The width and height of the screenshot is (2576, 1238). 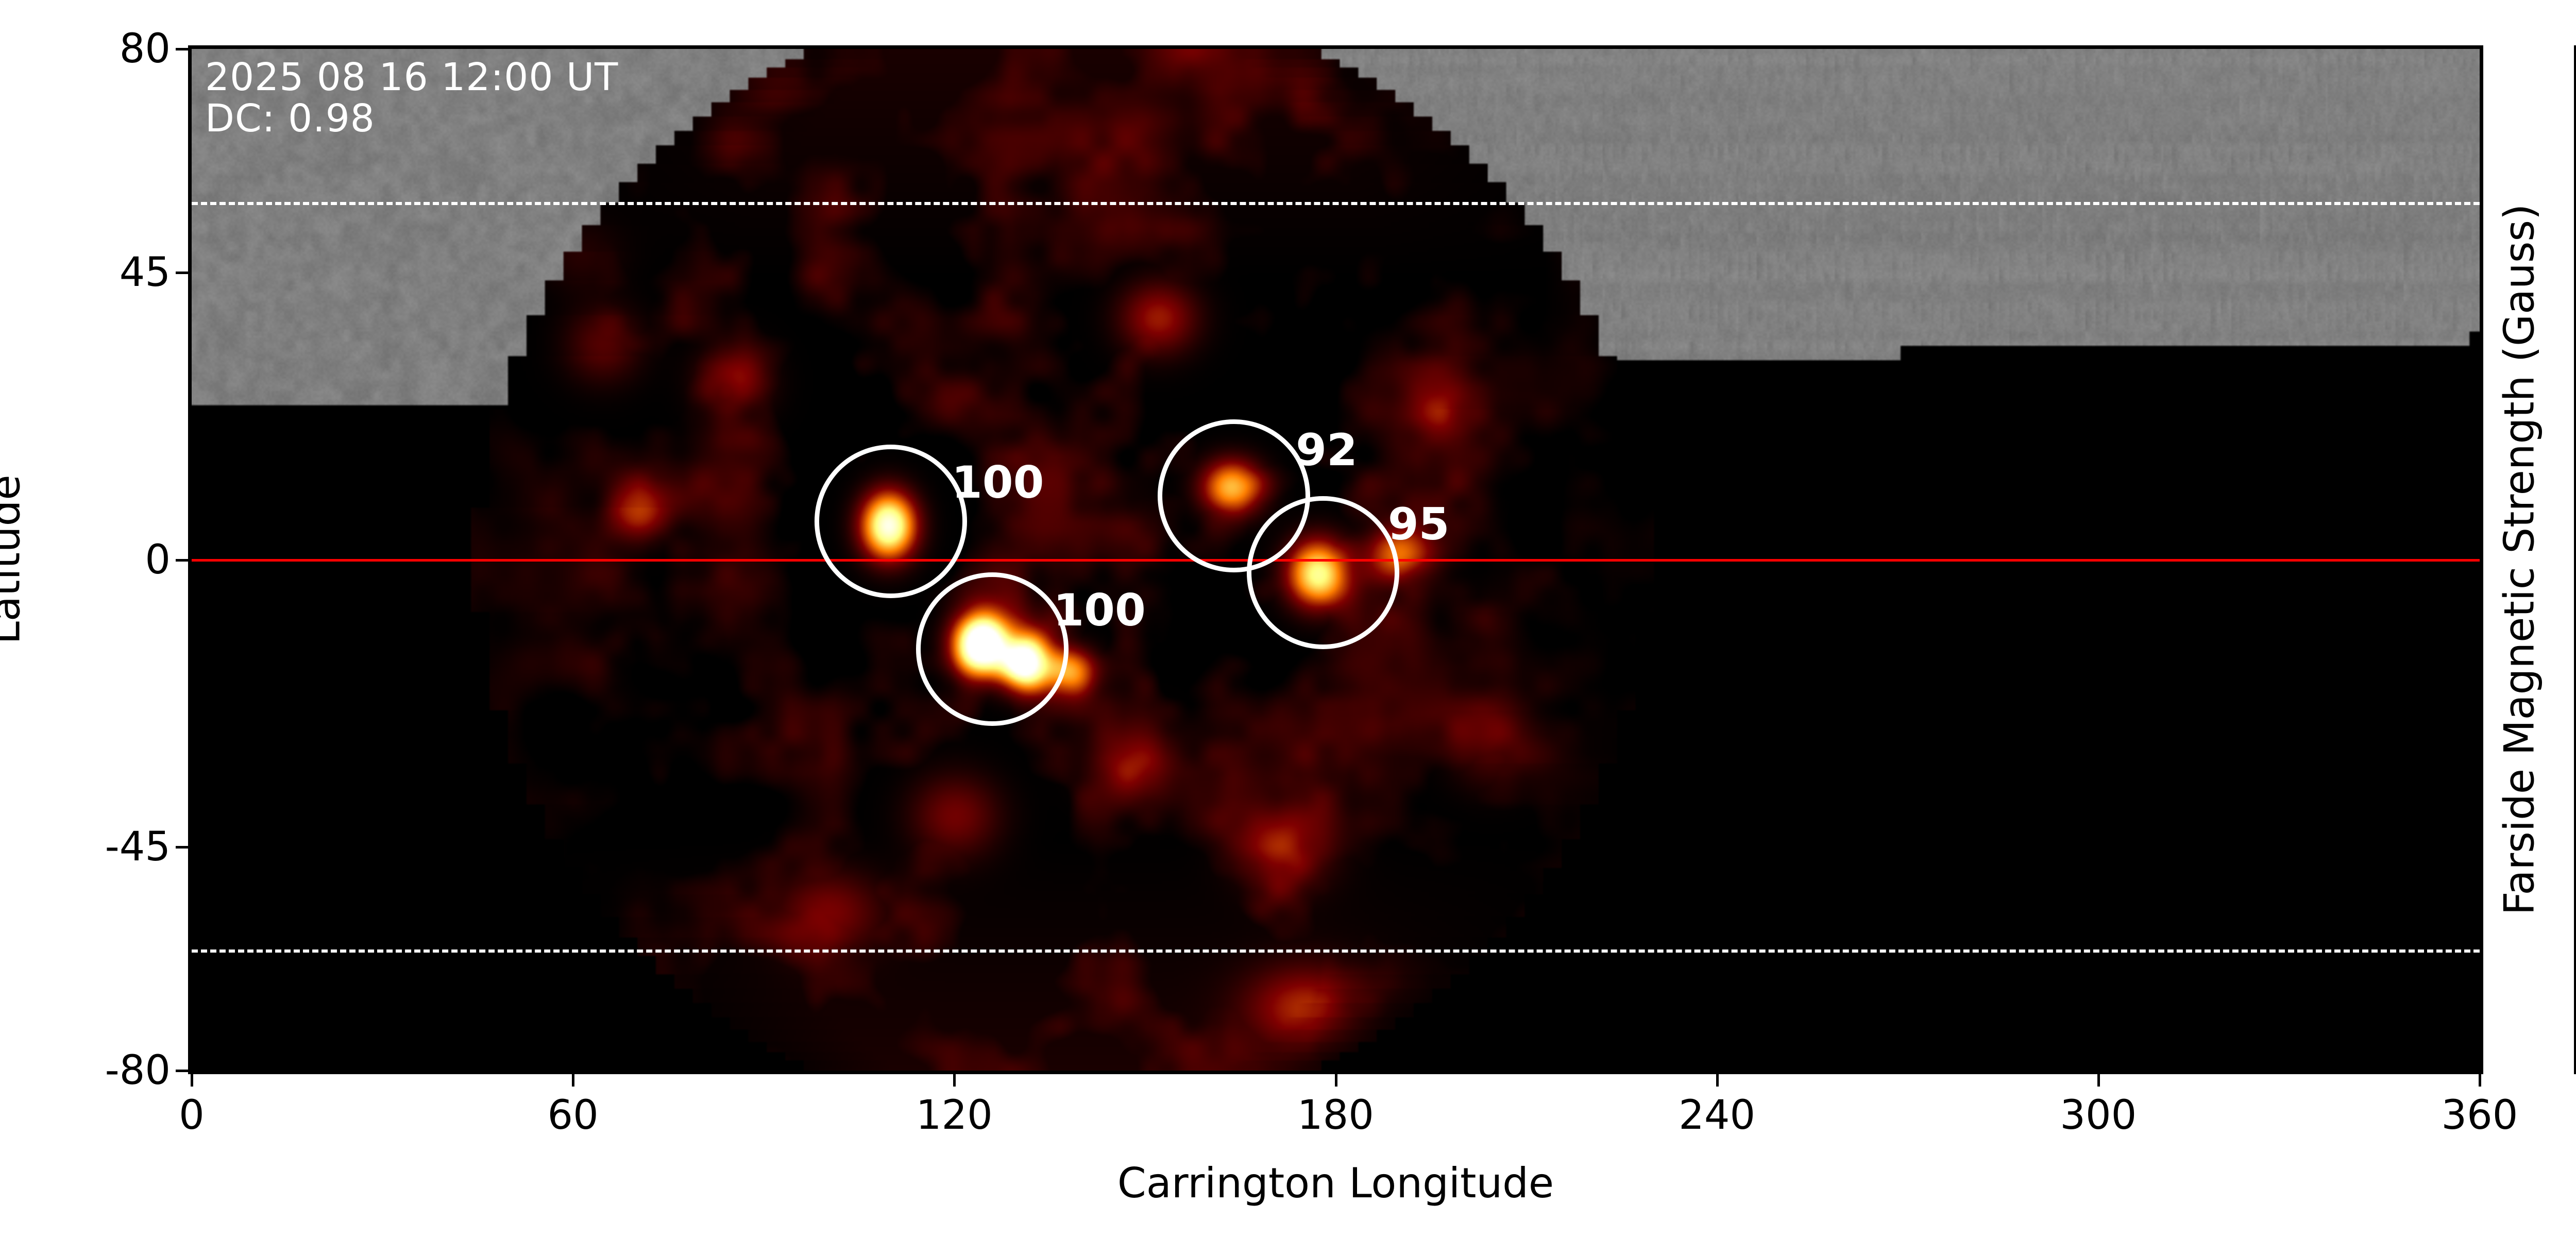 What do you see at coordinates (145, 49) in the screenshot?
I see `y-tick-label: 80` at bounding box center [145, 49].